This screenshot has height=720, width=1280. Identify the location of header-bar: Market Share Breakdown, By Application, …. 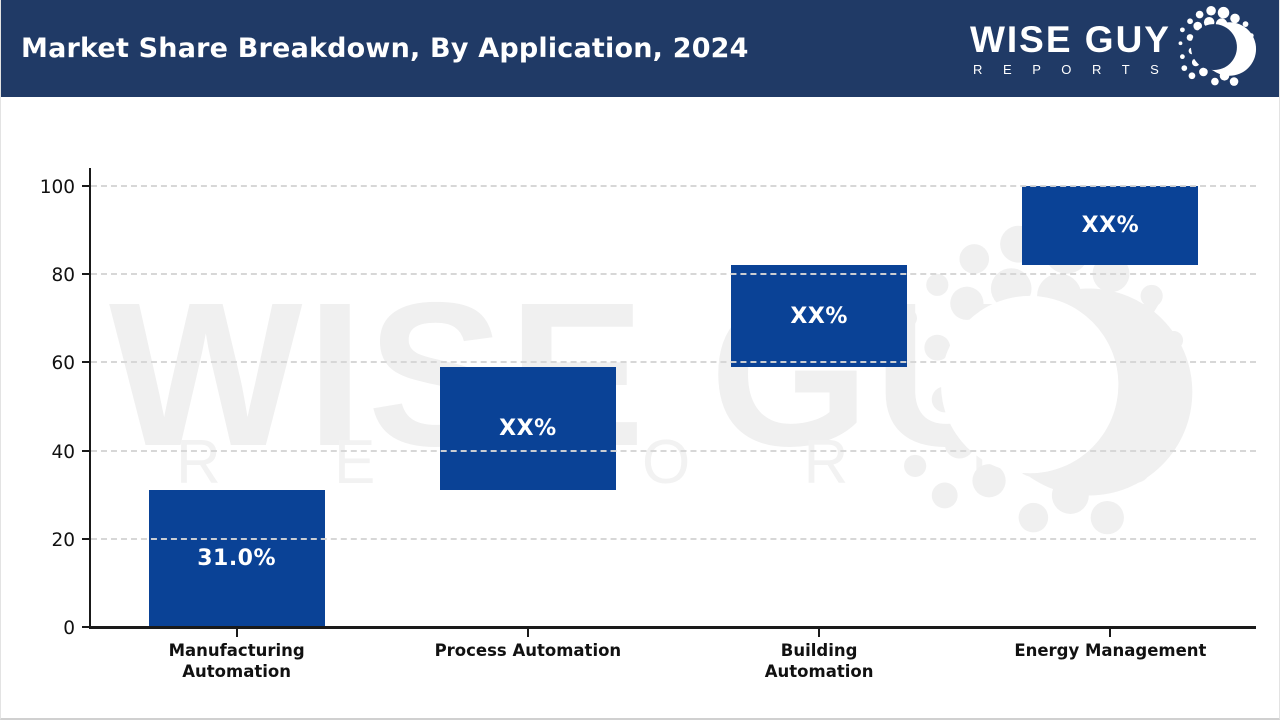
(640, 48).